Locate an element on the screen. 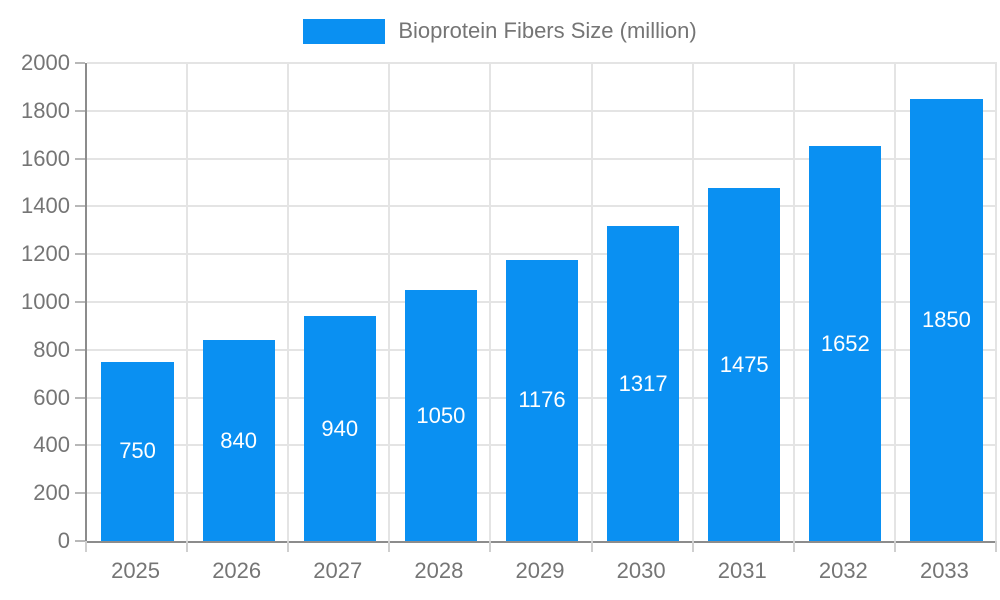  bar: 1850 is located at coordinates (946, 319).